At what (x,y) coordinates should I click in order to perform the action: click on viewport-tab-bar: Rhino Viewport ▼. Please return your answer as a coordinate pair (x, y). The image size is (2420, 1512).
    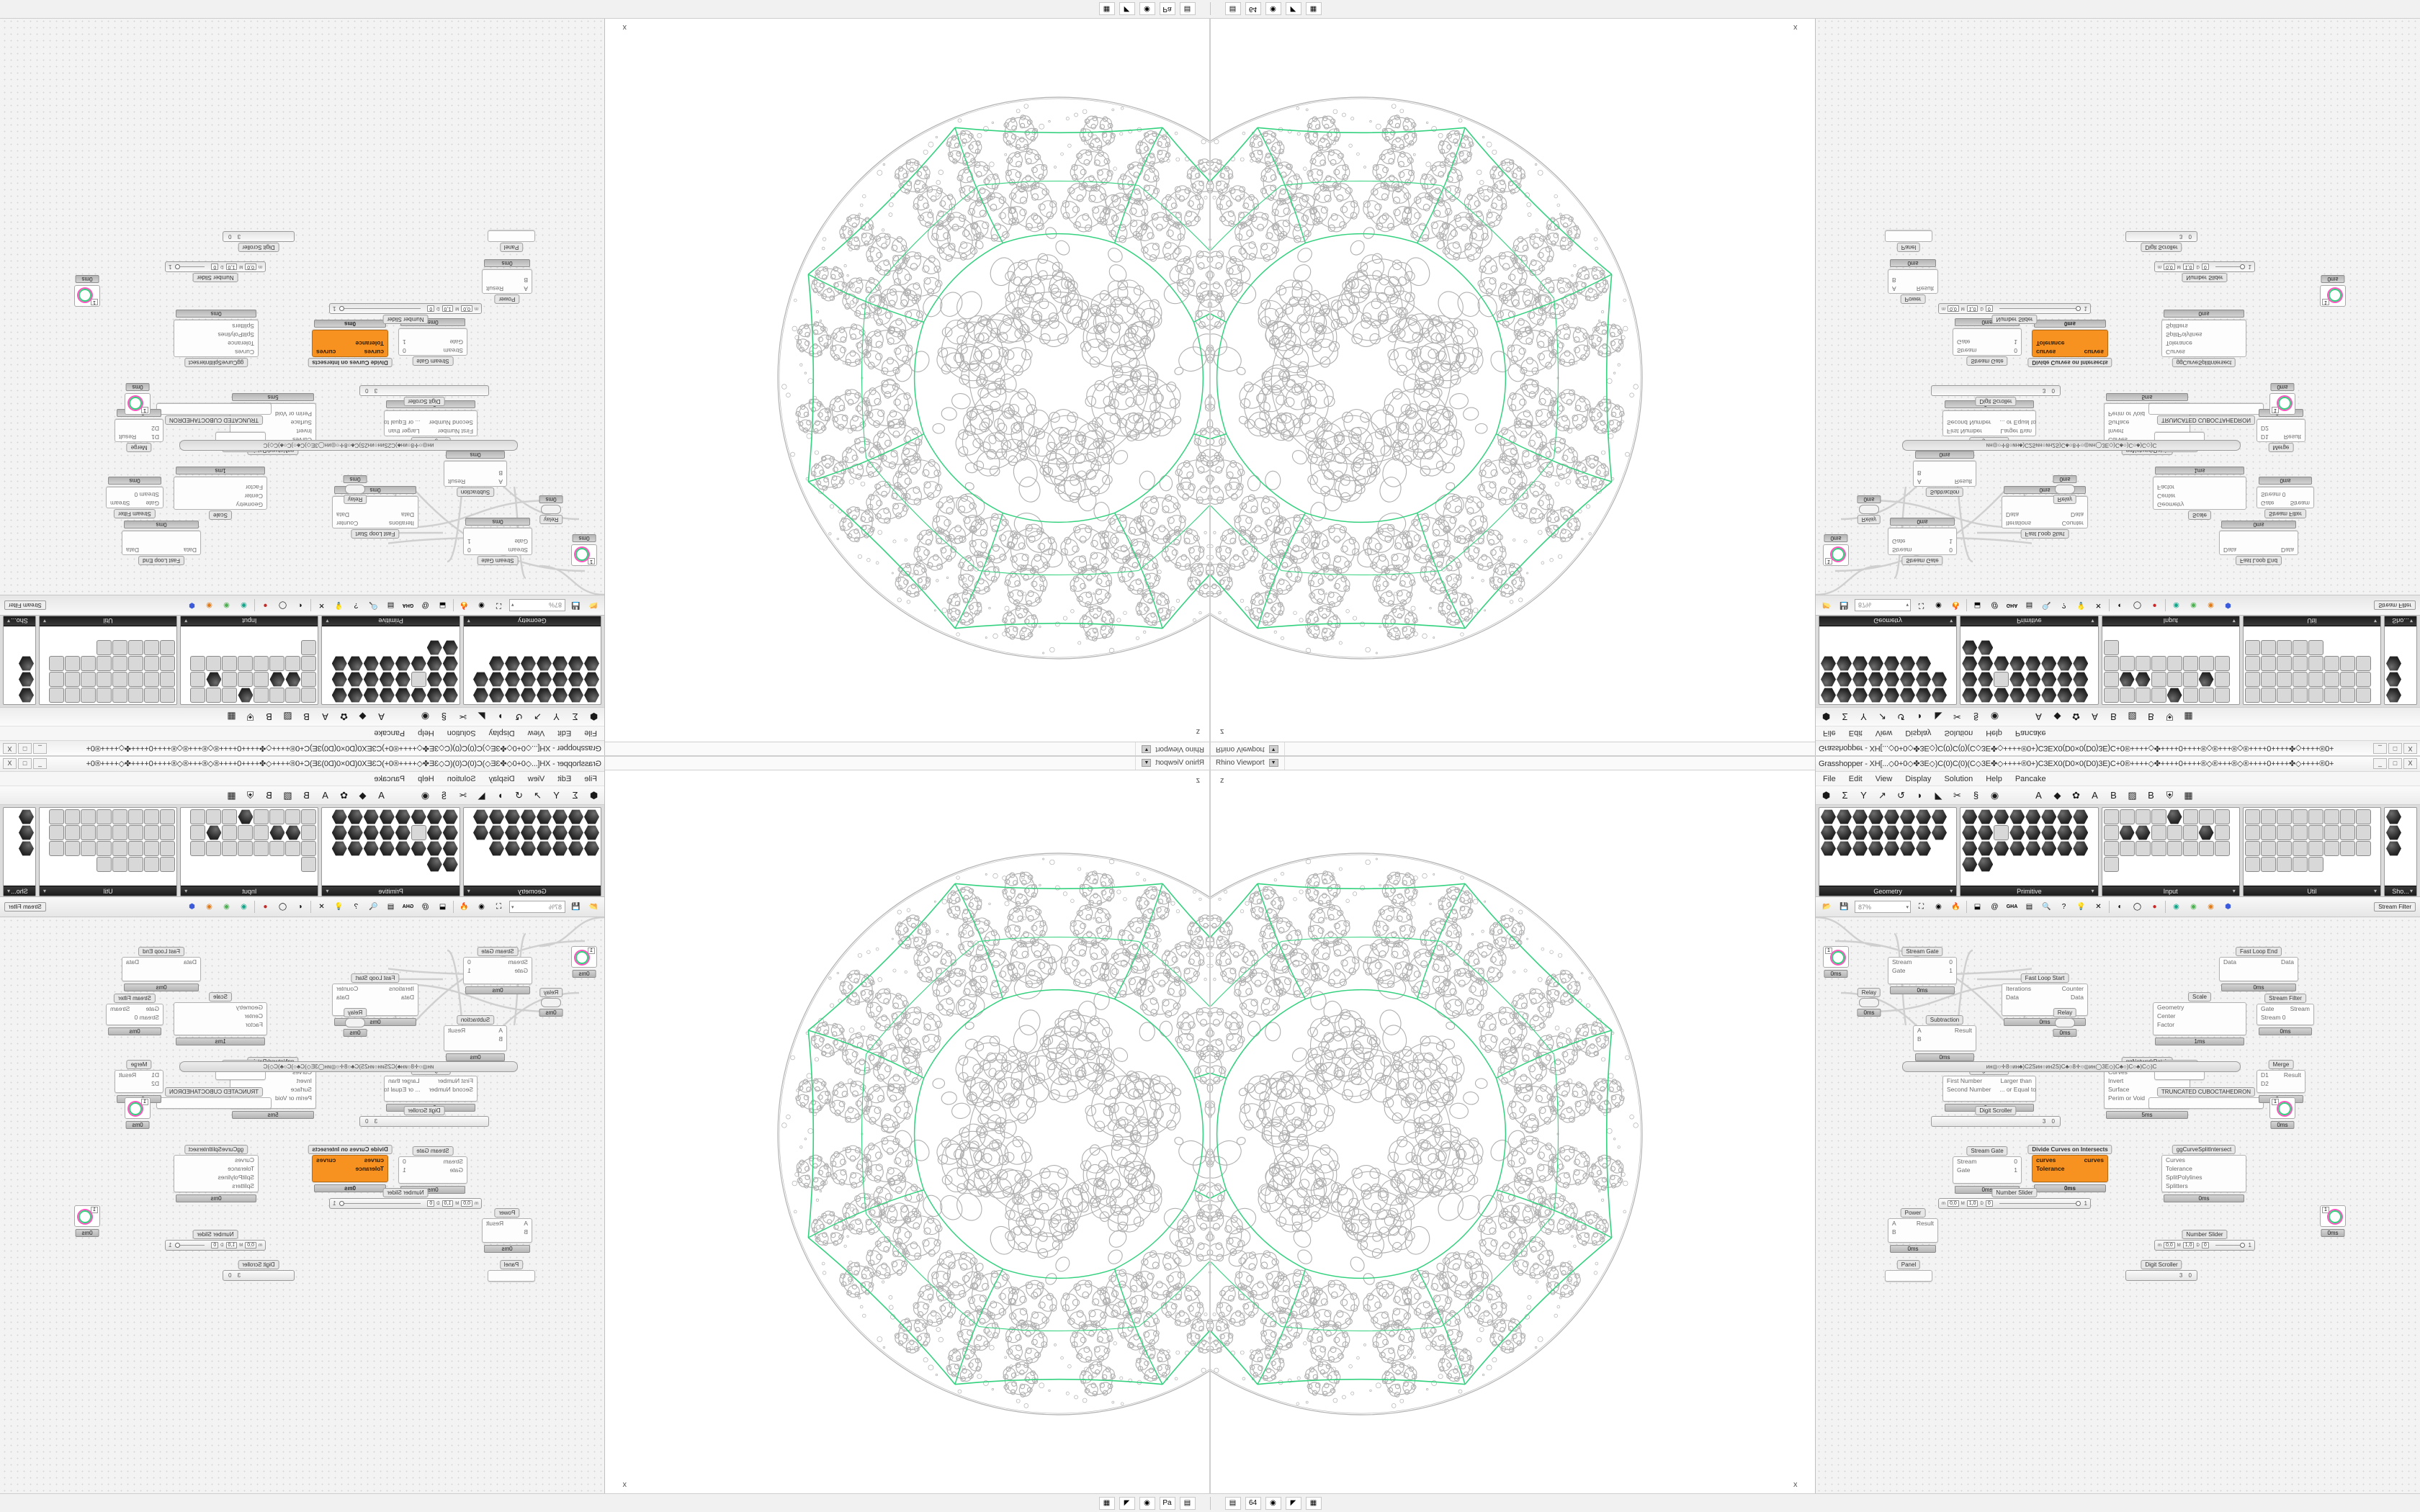
    Looking at the image, I should click on (1512, 749).